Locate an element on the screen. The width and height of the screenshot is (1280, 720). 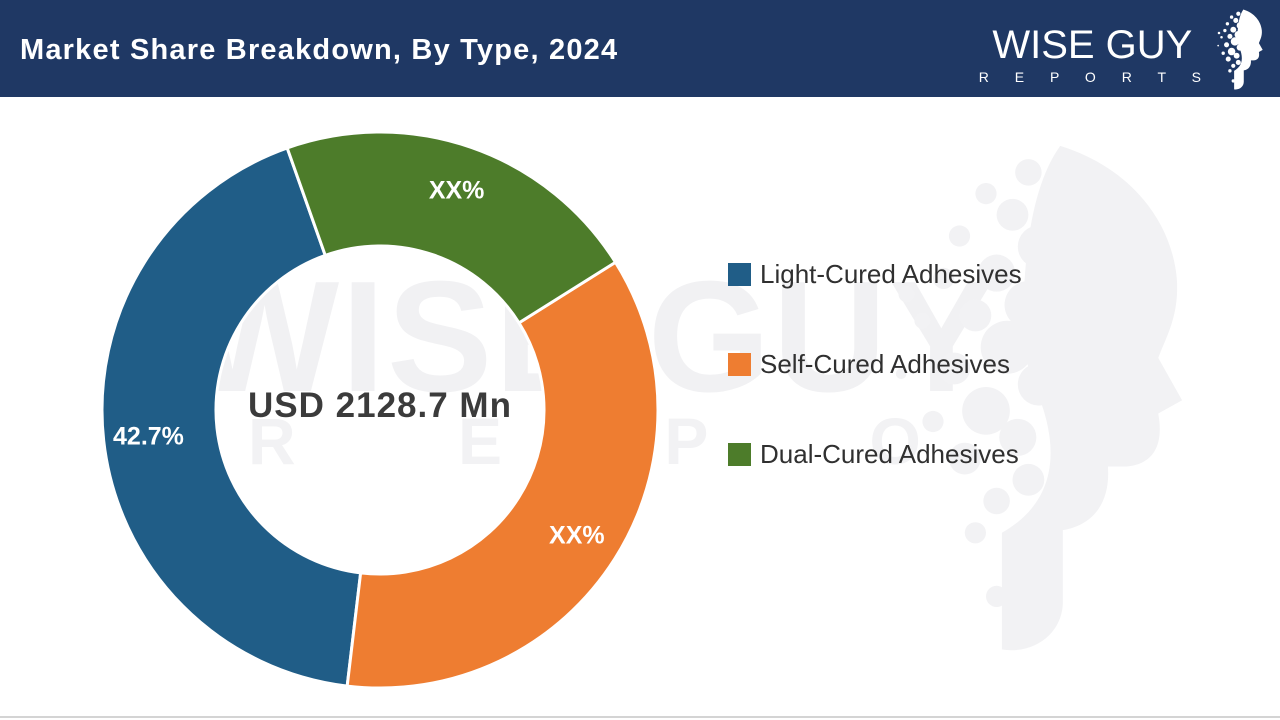
brand-name: WISE GUY is located at coordinates (1092, 45).